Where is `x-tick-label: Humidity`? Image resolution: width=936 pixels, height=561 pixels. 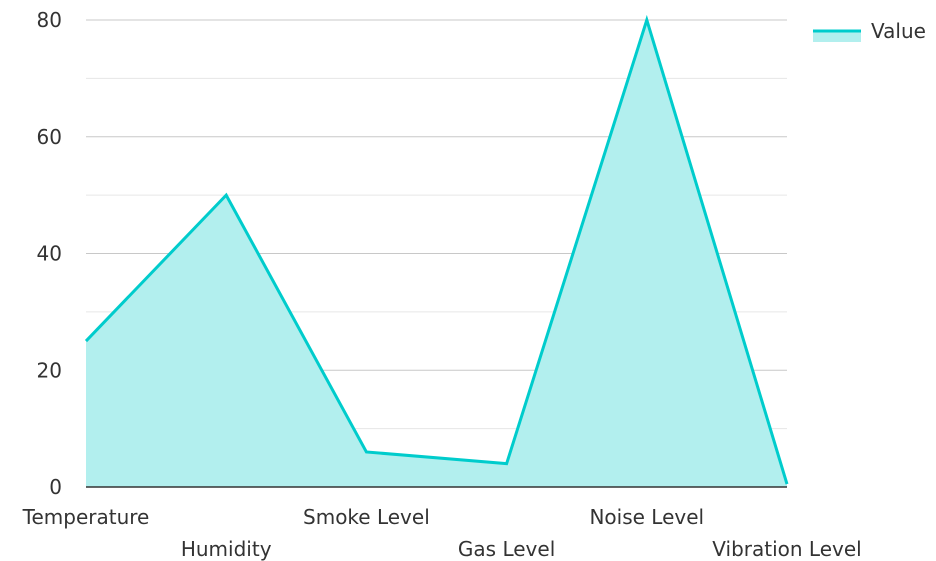 x-tick-label: Humidity is located at coordinates (226, 549).